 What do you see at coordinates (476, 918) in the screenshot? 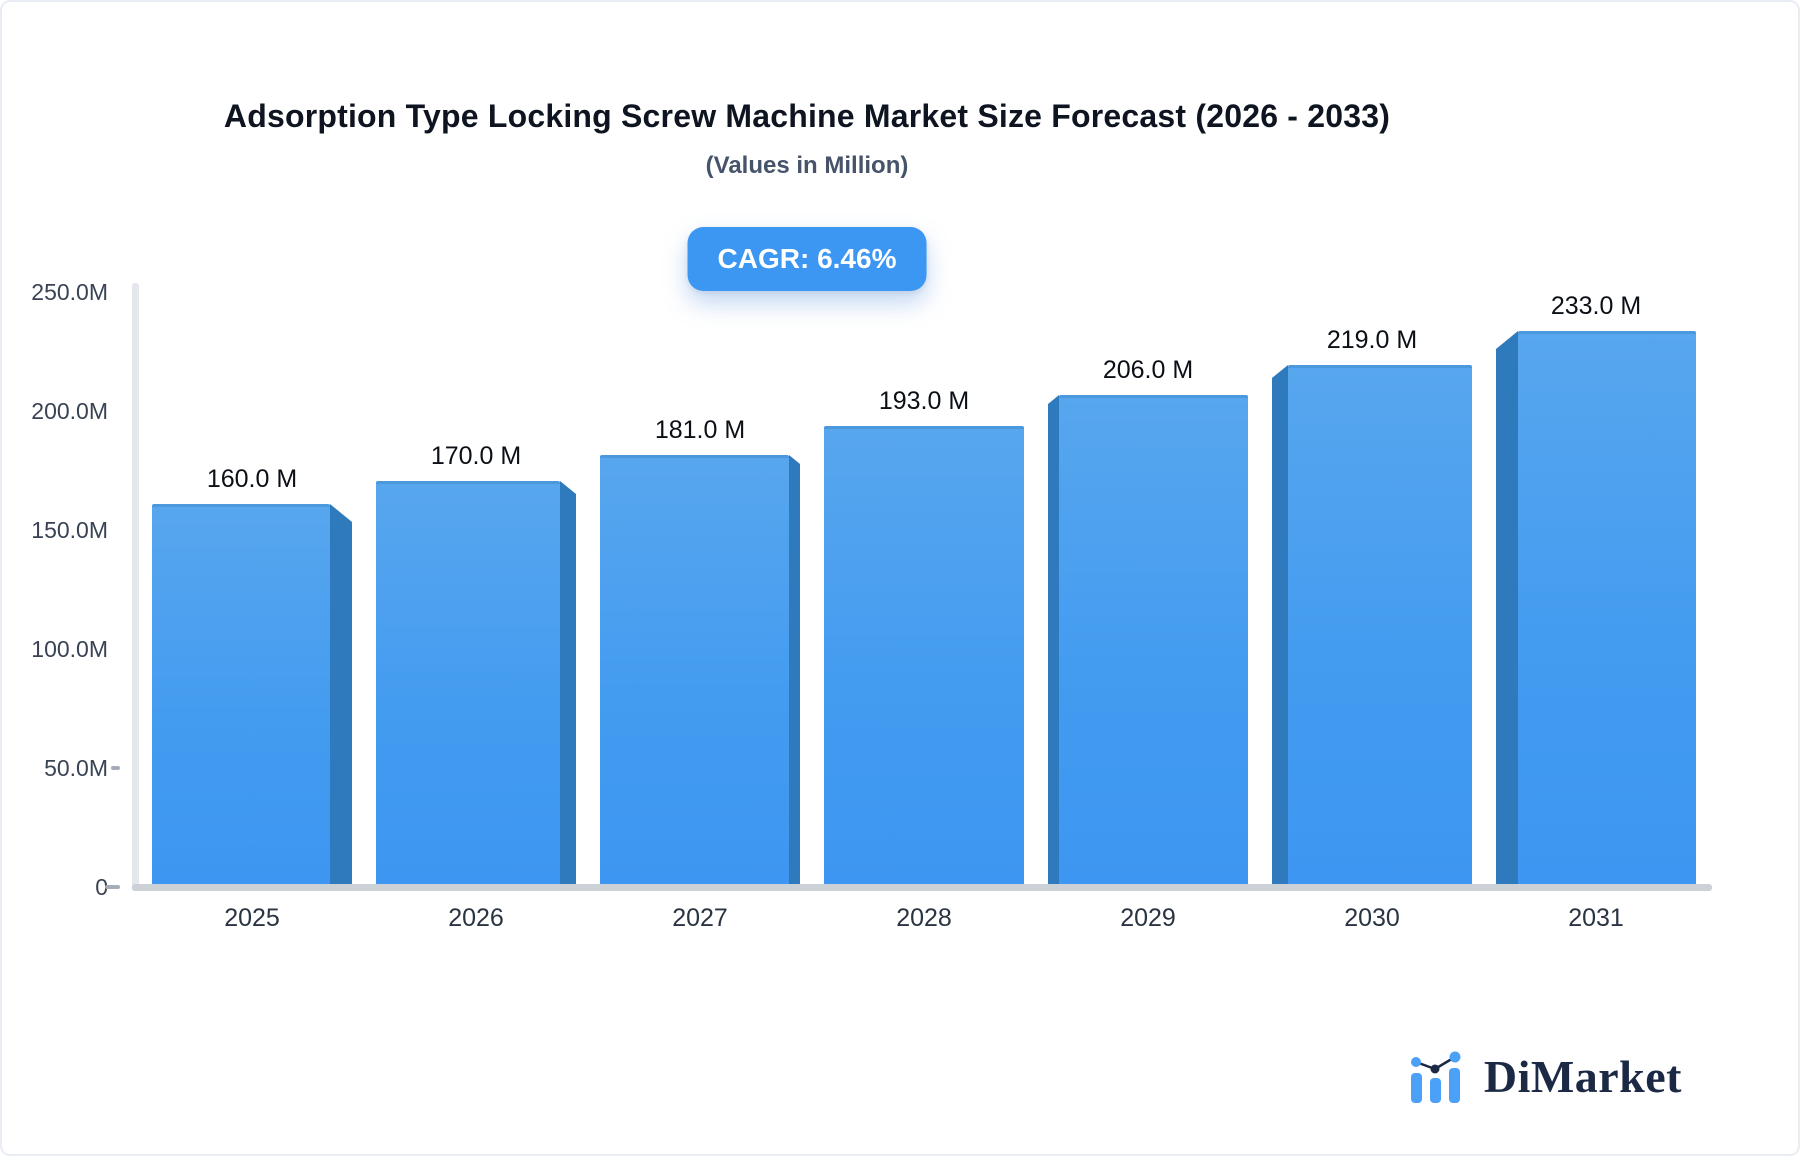
I see `x-axis-tick-label: 2026` at bounding box center [476, 918].